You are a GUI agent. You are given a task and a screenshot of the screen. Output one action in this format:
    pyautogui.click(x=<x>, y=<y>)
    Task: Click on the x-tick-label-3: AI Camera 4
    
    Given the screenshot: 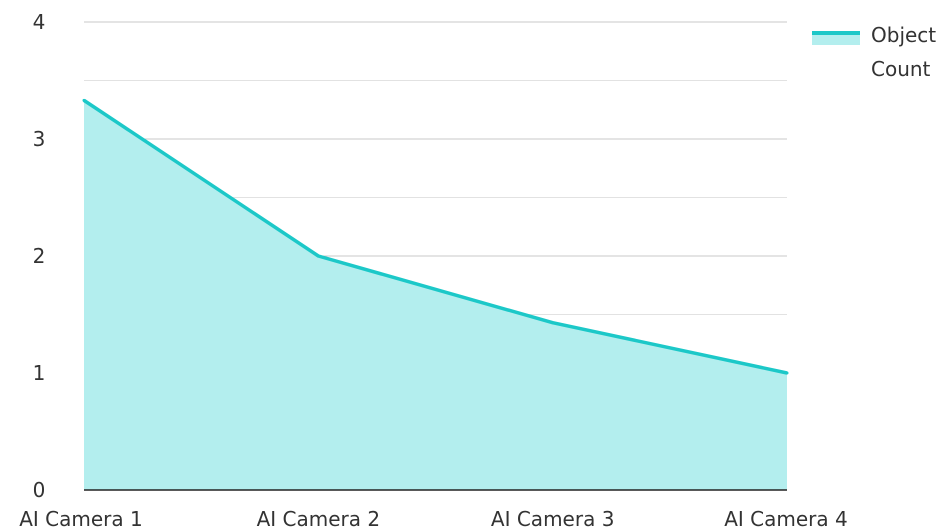 What is the action you would take?
    pyautogui.click(x=786, y=519)
    